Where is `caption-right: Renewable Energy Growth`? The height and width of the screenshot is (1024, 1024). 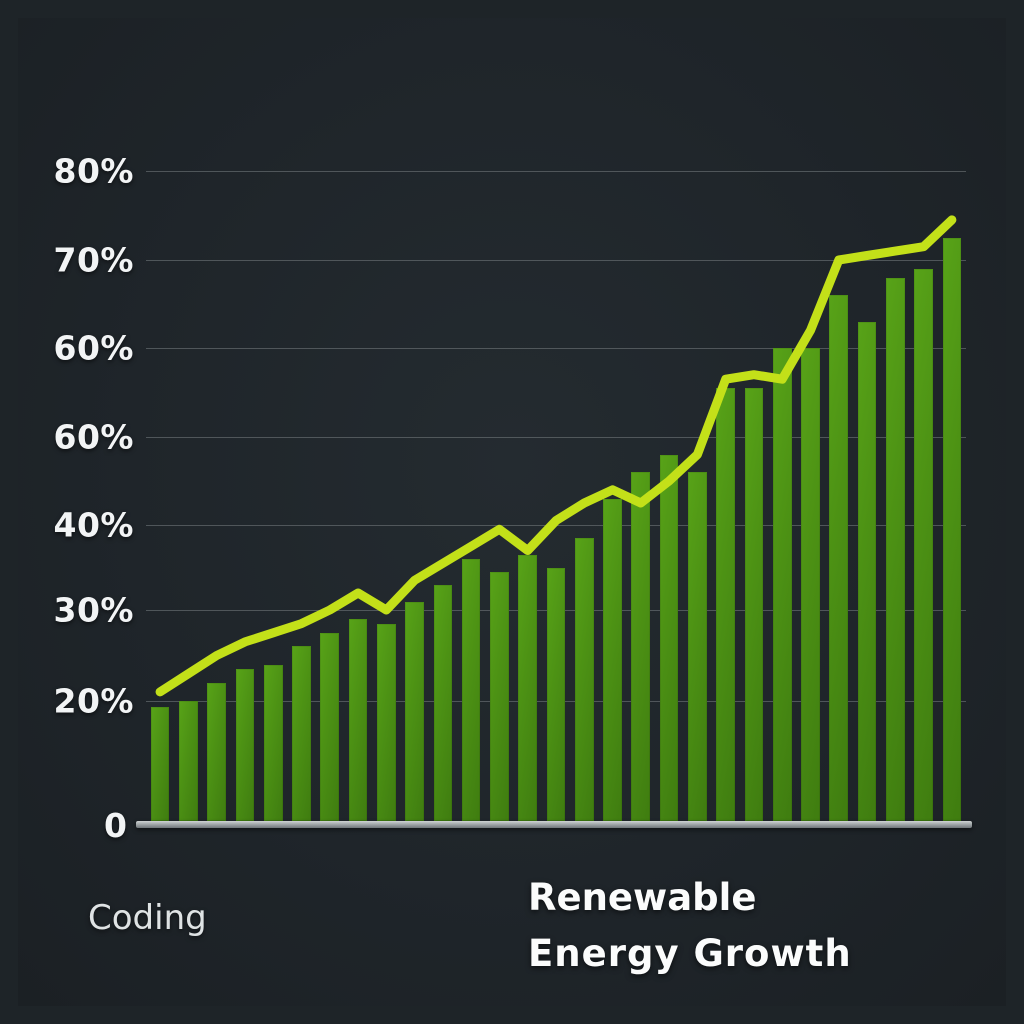 caption-right: Renewable Energy Growth is located at coordinates (738, 926).